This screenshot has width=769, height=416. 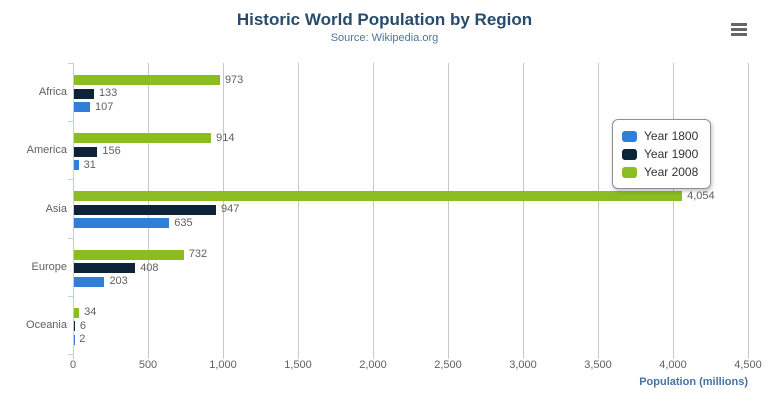 I want to click on bar-year-2008-oceania, so click(x=77, y=312).